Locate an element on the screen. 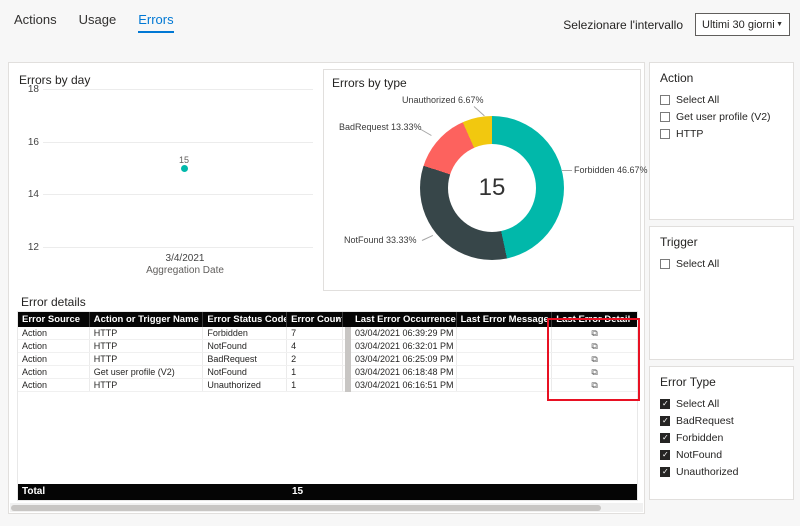  cell-action-name: Get user profile (V2) is located at coordinates (147, 372).